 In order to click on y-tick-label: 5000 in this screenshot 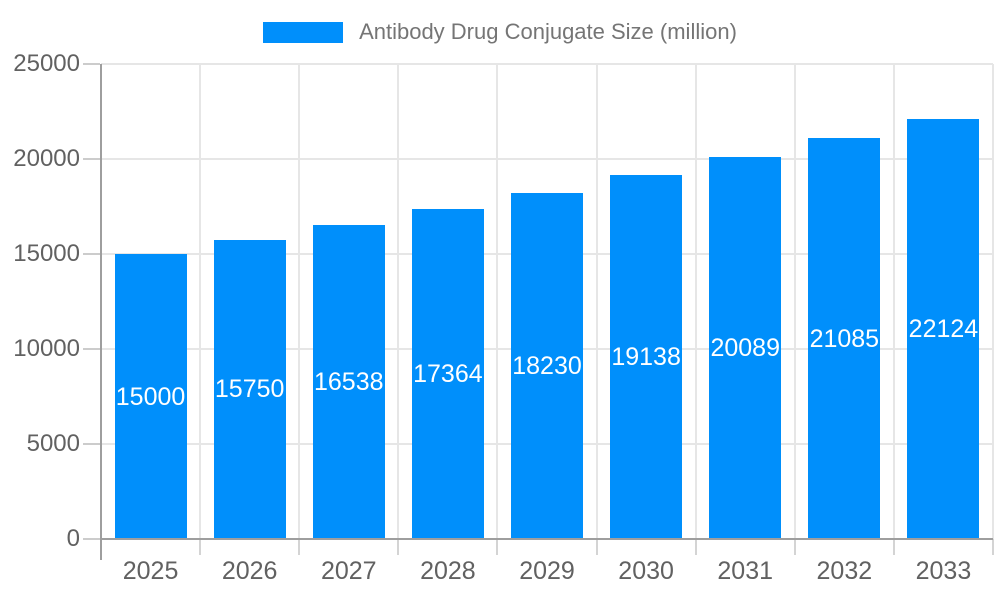, I will do `click(53, 443)`.